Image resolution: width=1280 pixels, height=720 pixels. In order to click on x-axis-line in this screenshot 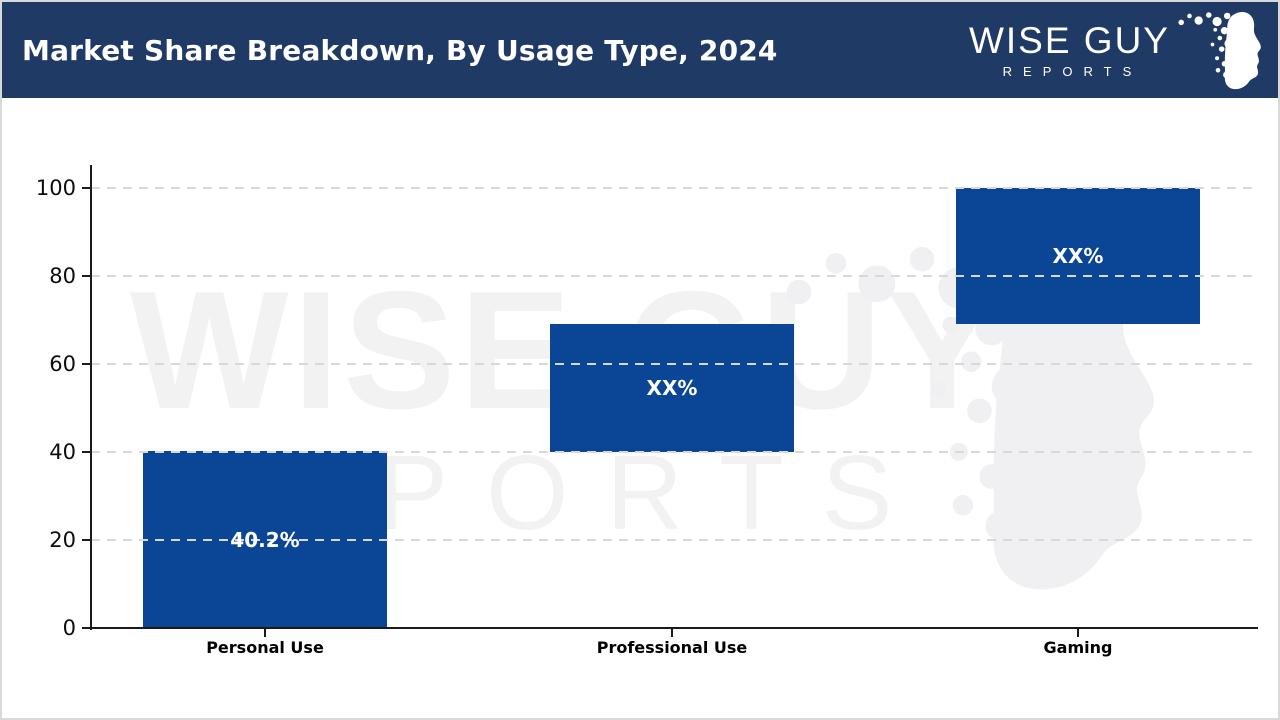, I will do `click(670, 628)`.